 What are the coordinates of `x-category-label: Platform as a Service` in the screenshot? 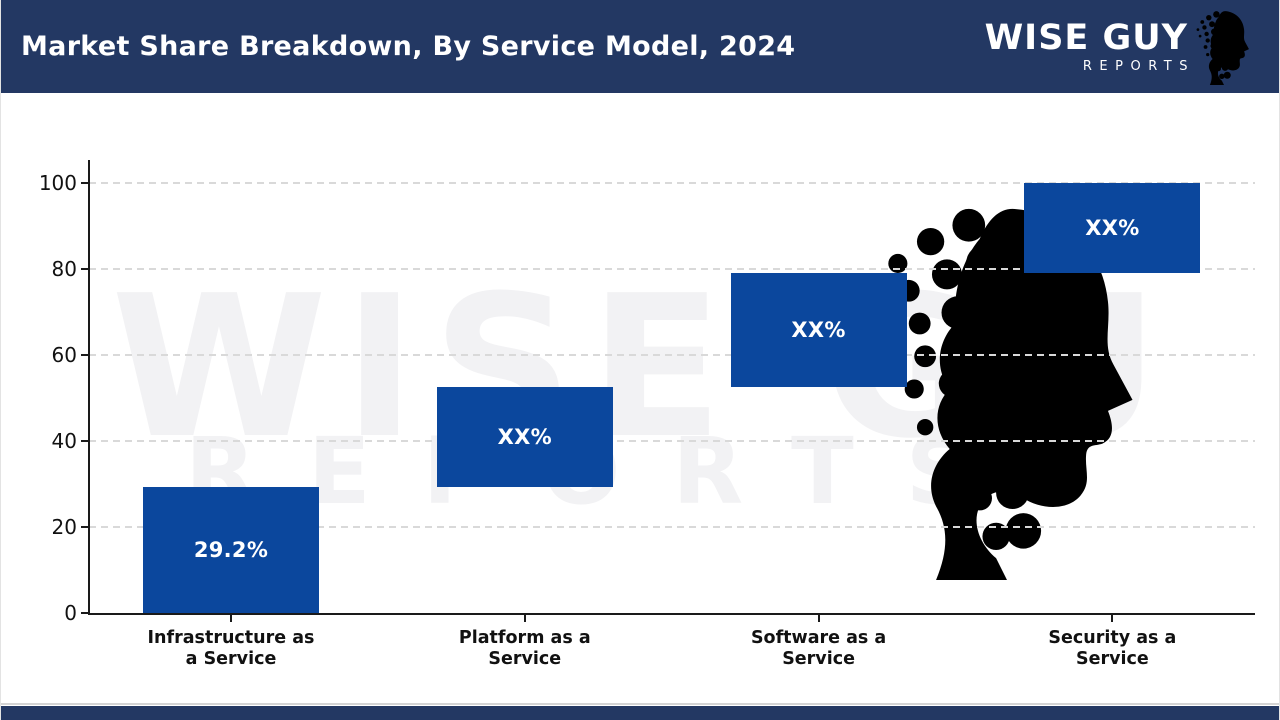 It's located at (524, 648).